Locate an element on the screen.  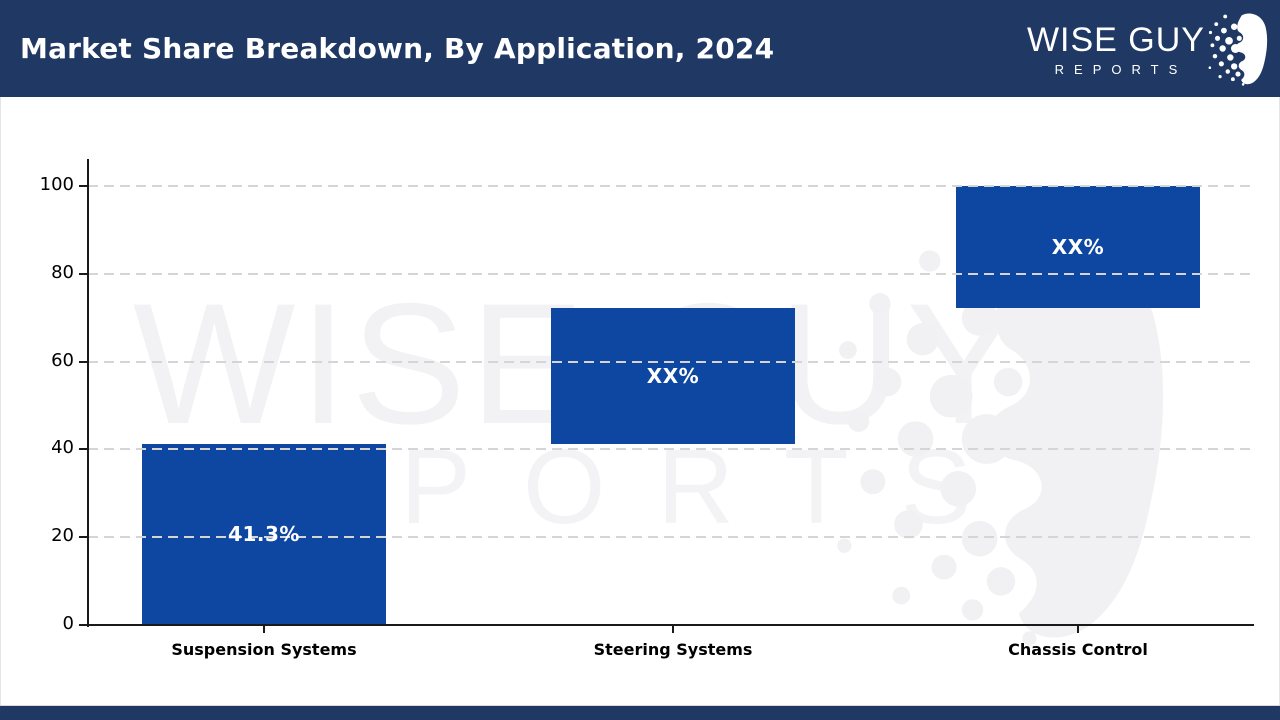
y-tick-label: 40 is located at coordinates (62, 448).